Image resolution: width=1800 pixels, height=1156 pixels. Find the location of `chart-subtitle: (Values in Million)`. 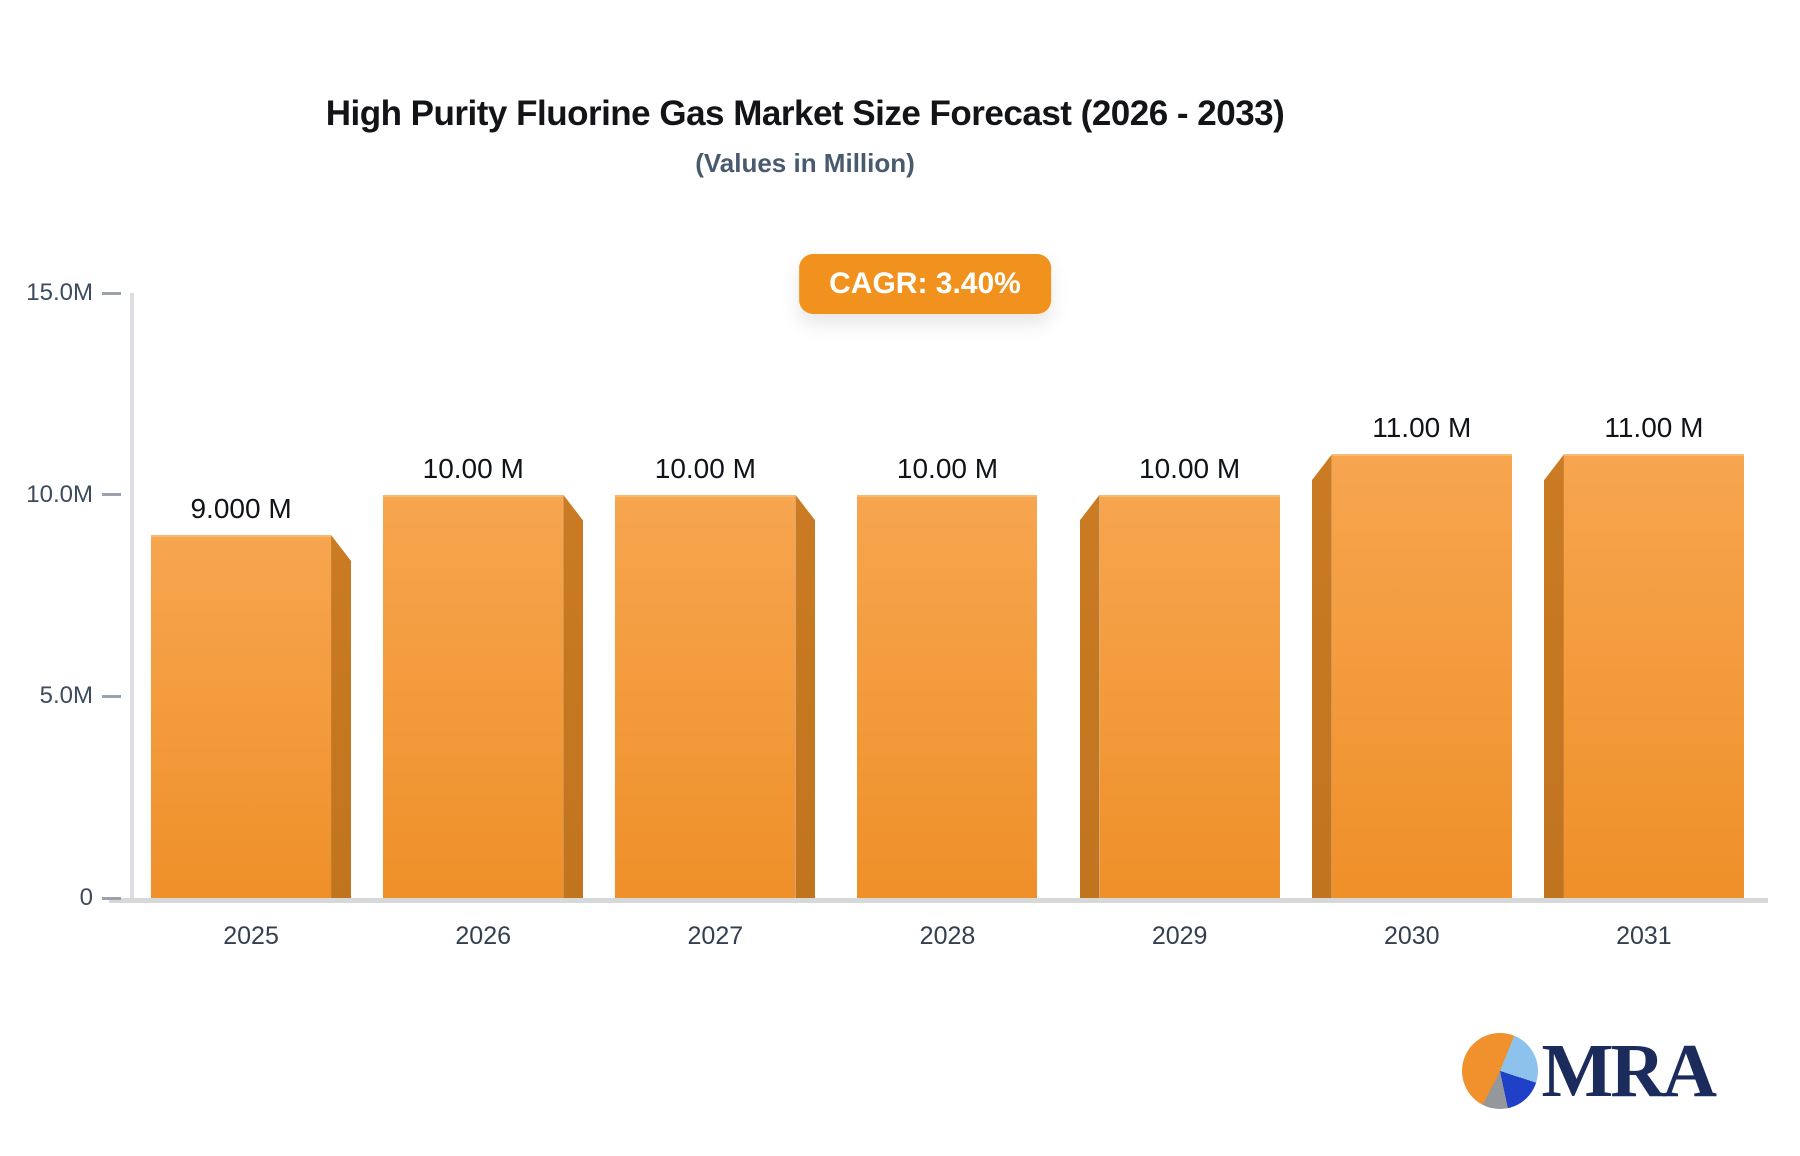

chart-subtitle: (Values in Million) is located at coordinates (805, 163).